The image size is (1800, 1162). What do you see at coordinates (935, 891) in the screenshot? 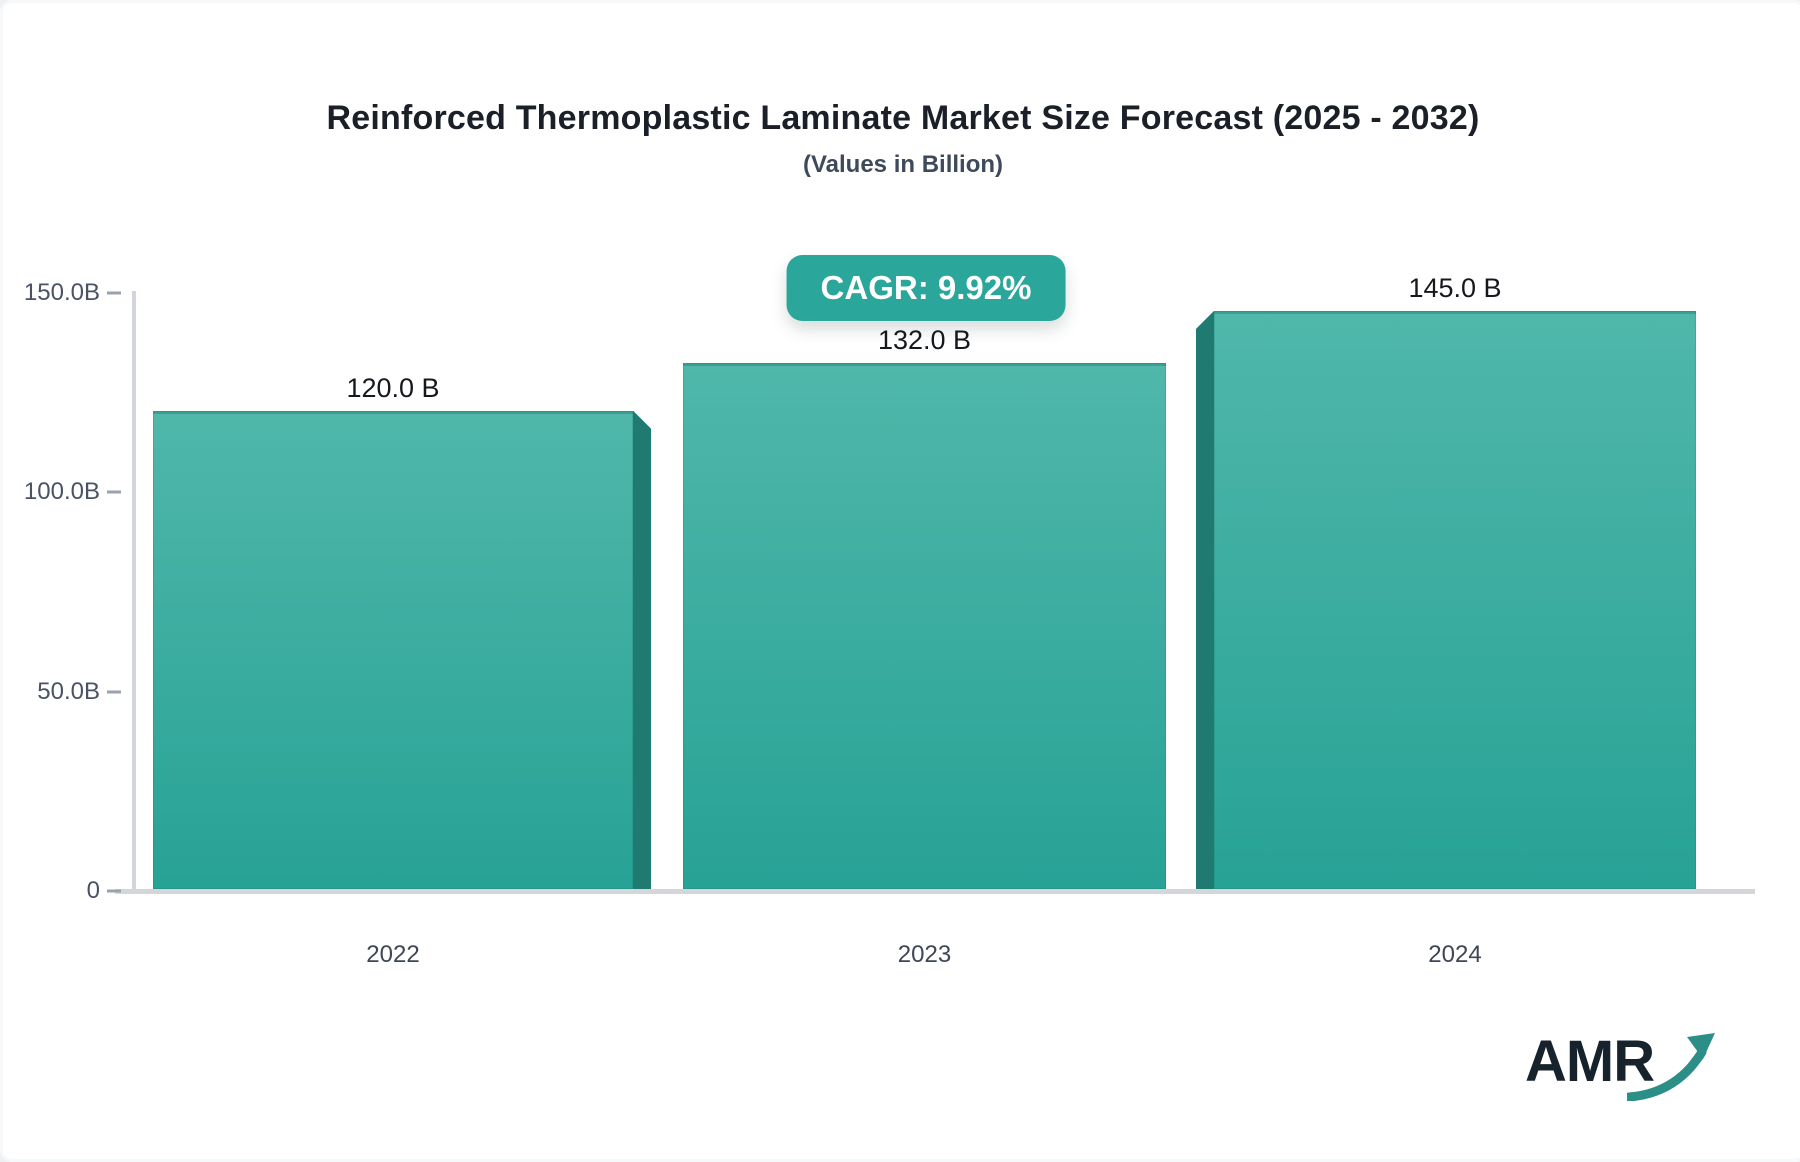
I see `x-axis-line` at bounding box center [935, 891].